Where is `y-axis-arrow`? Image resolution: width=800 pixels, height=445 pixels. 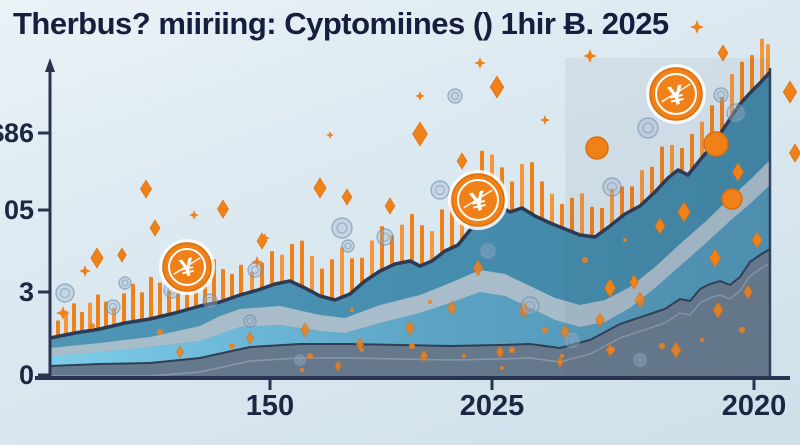 y-axis-arrow is located at coordinates (50, 65).